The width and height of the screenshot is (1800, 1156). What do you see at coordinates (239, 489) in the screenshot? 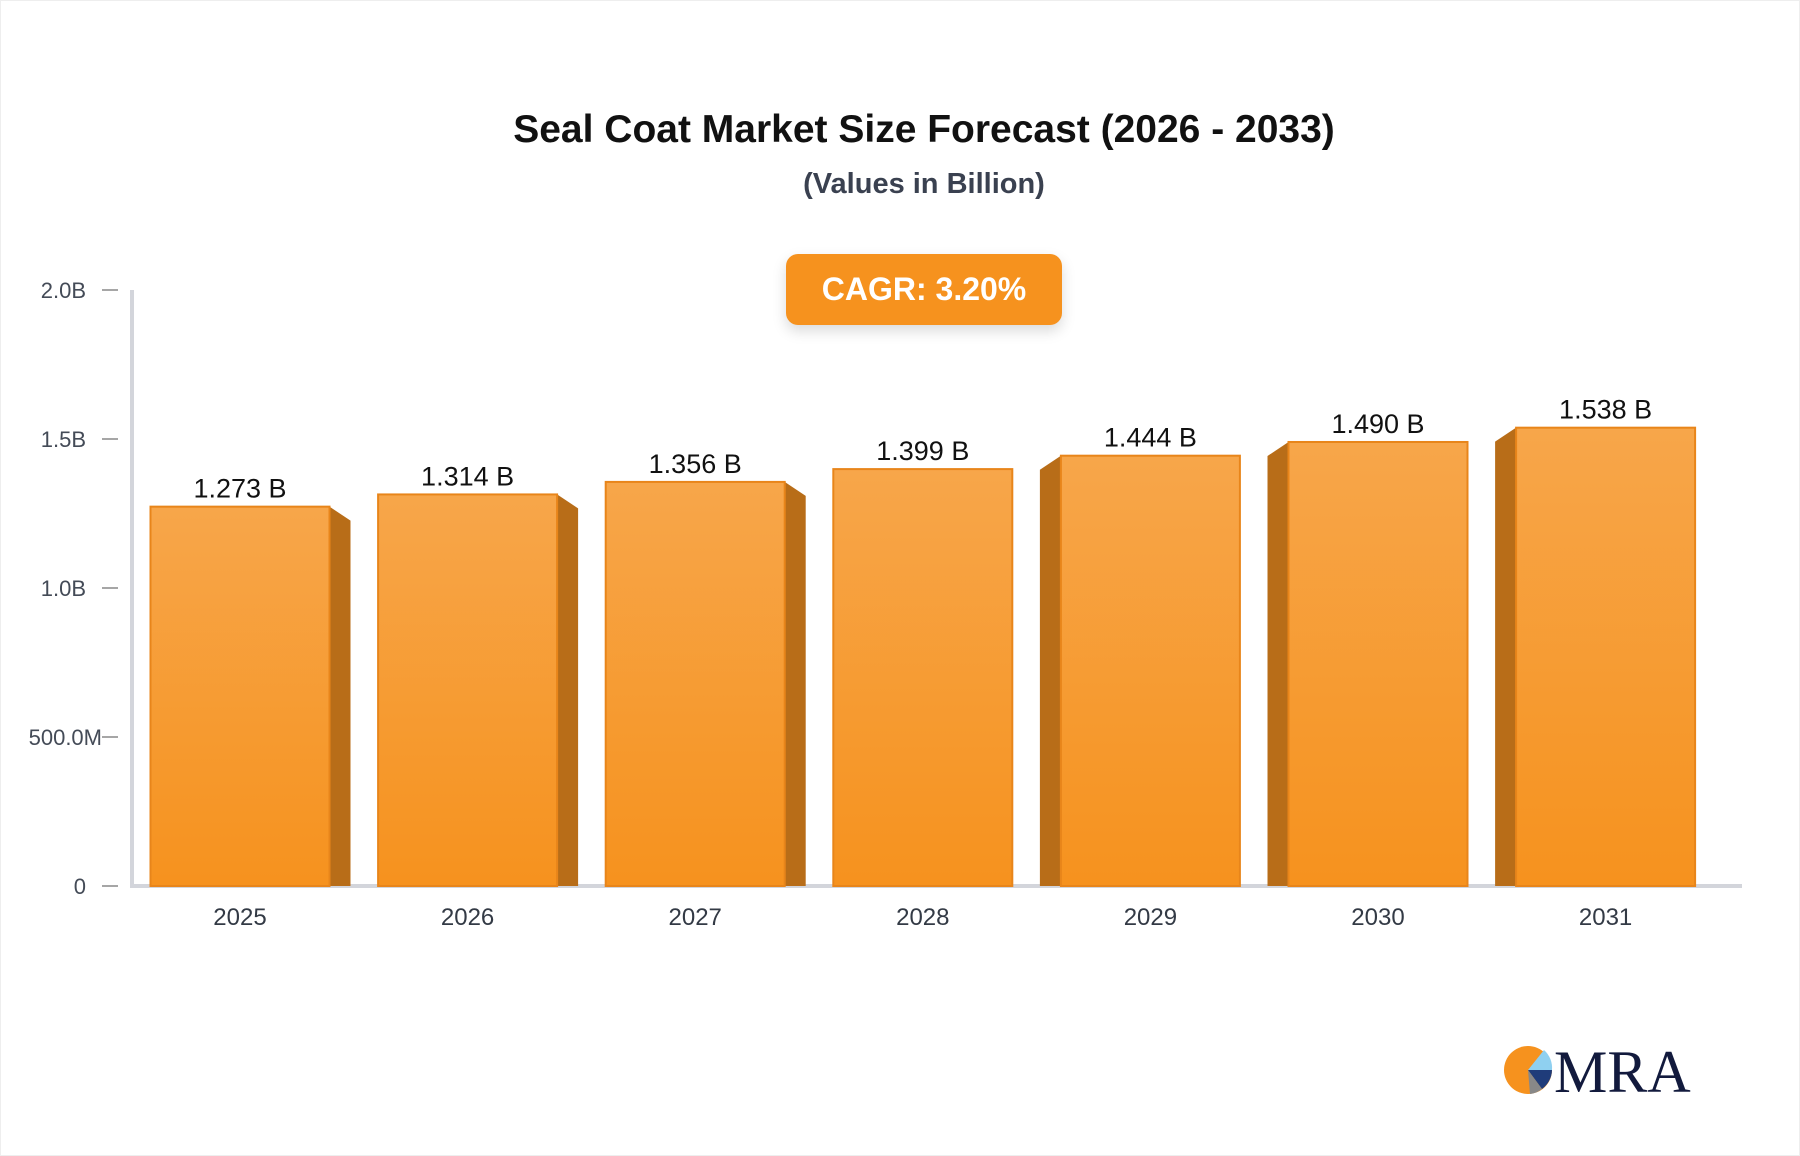
I see `data-label: 1.273 B` at bounding box center [239, 489].